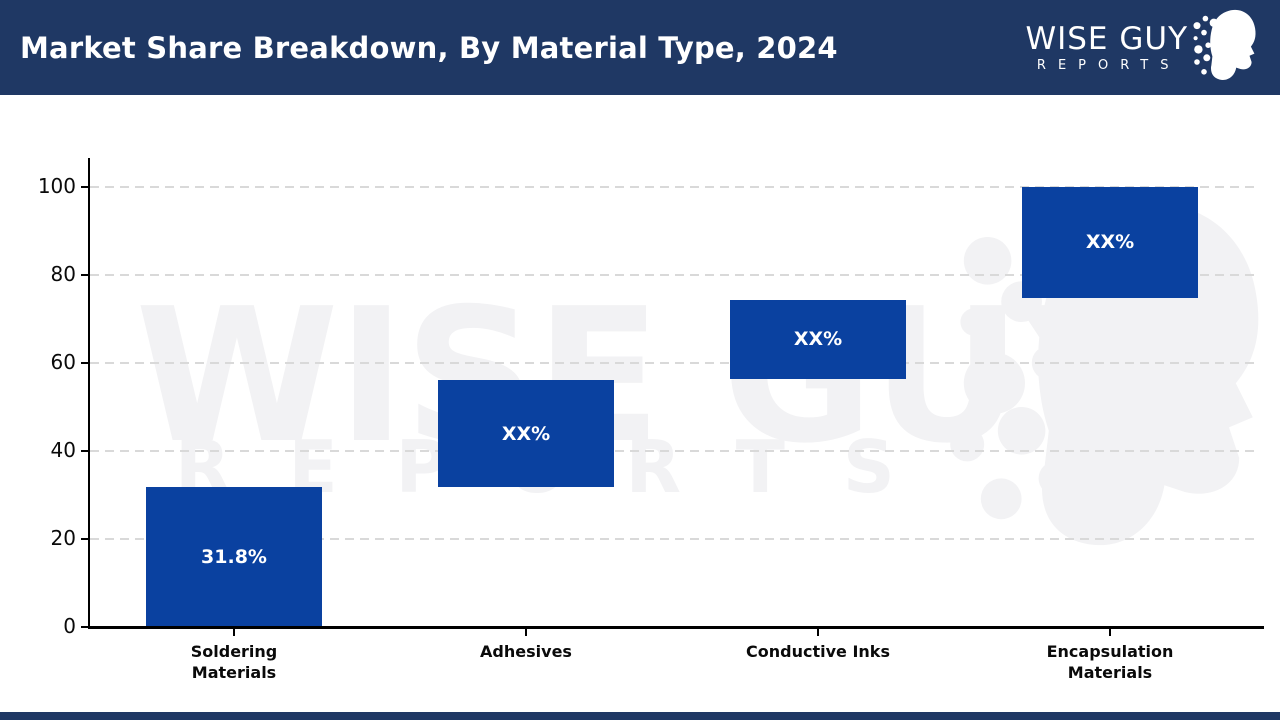  I want to click on wiseguy-logo: WISE GUY REPORTS, so click(1146, 48).